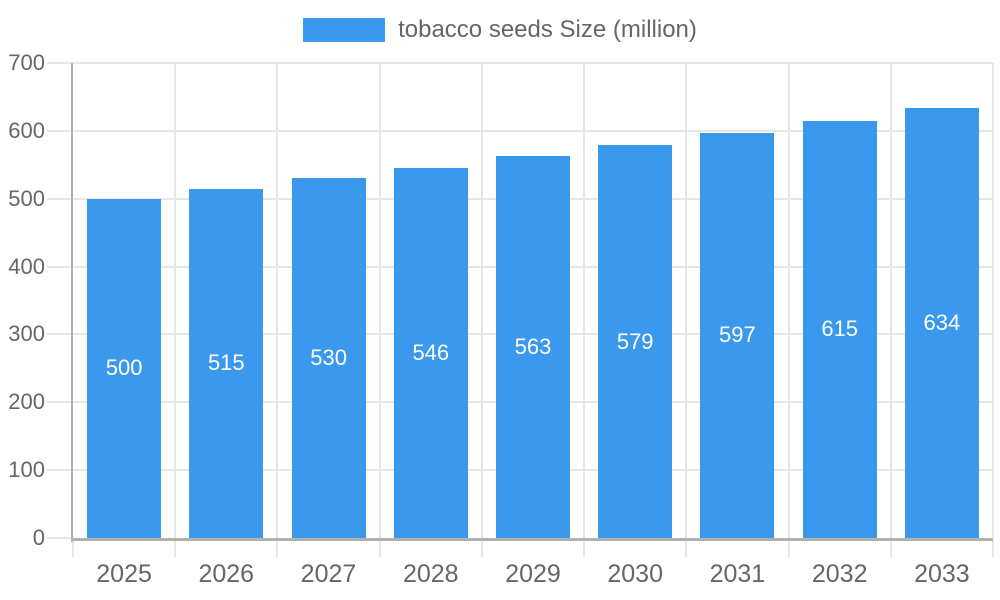  Describe the element at coordinates (26, 198) in the screenshot. I see `y-tick-label: 500` at that location.